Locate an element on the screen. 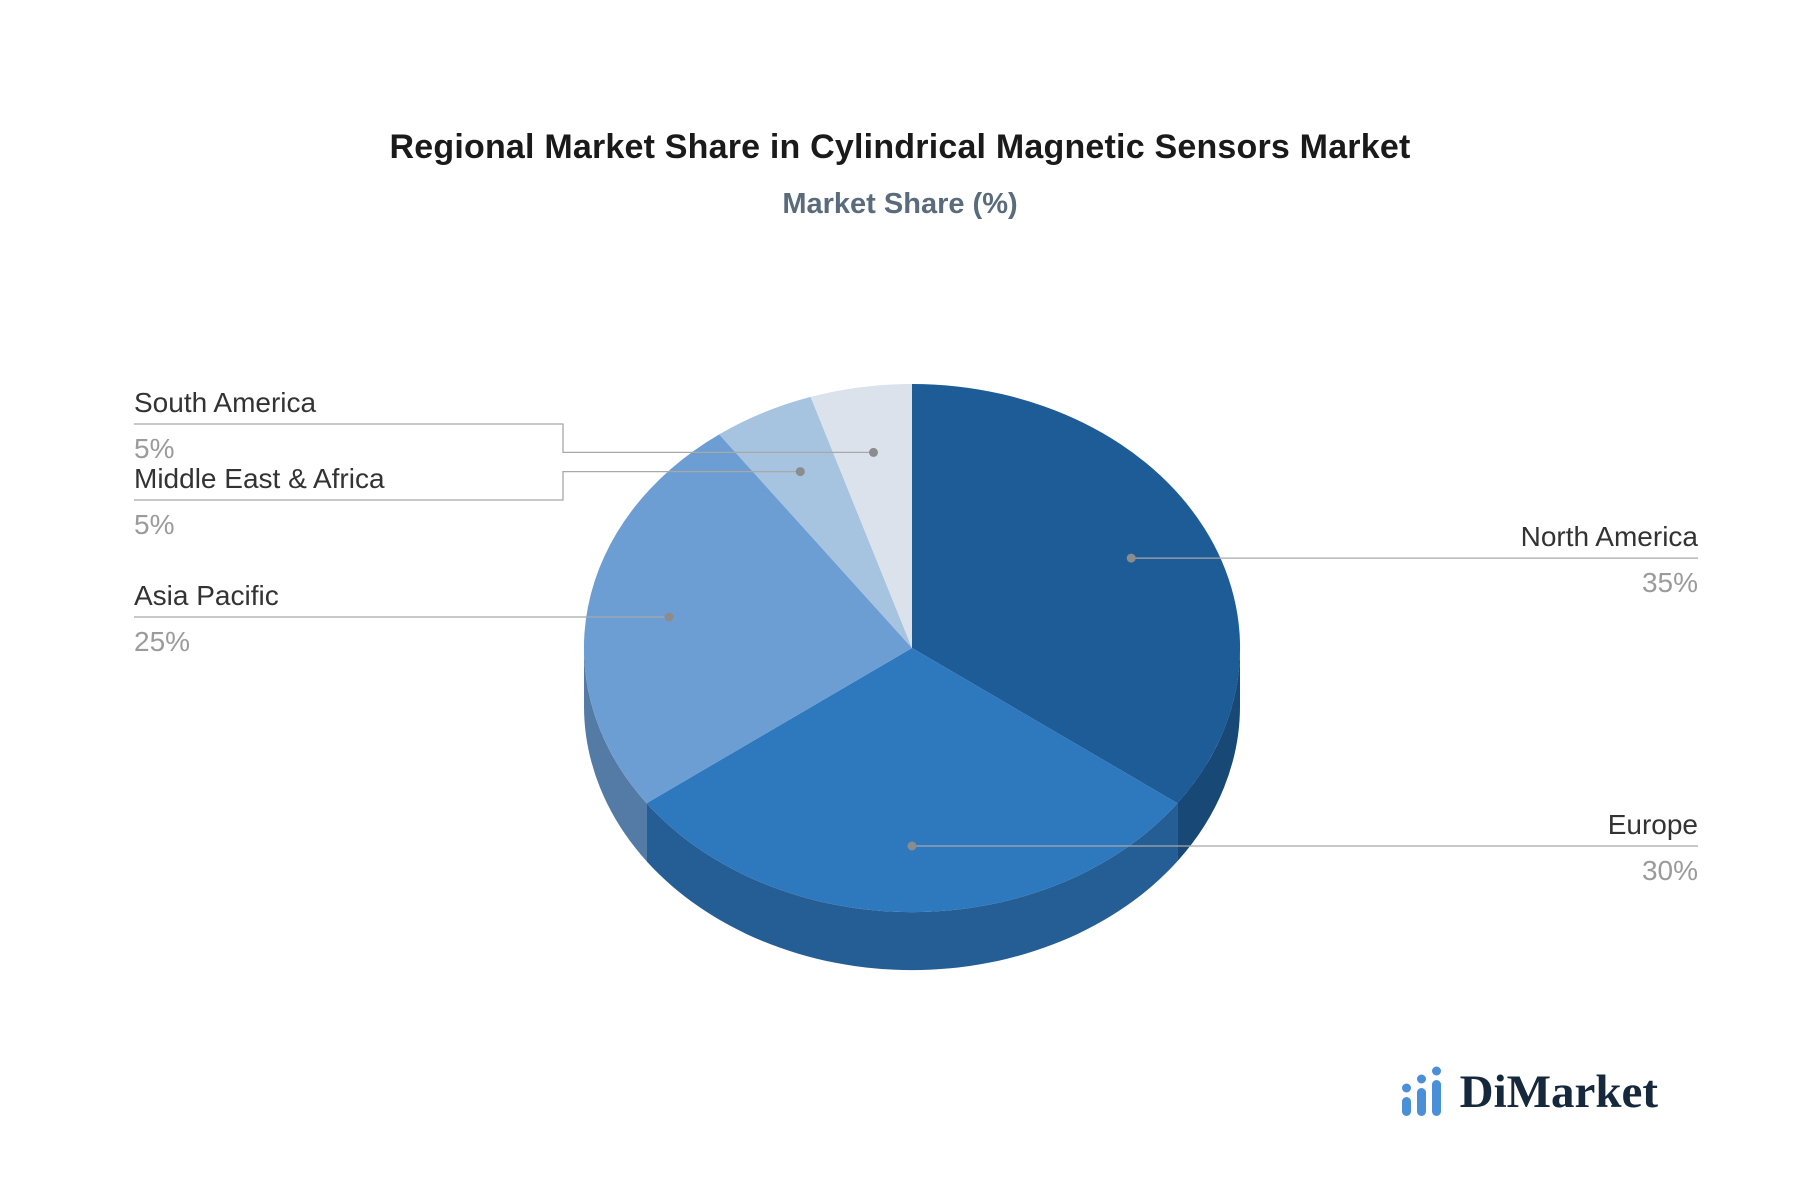 The width and height of the screenshot is (1800, 1196). pie-slice-middle-east-africa is located at coordinates (815, 522).